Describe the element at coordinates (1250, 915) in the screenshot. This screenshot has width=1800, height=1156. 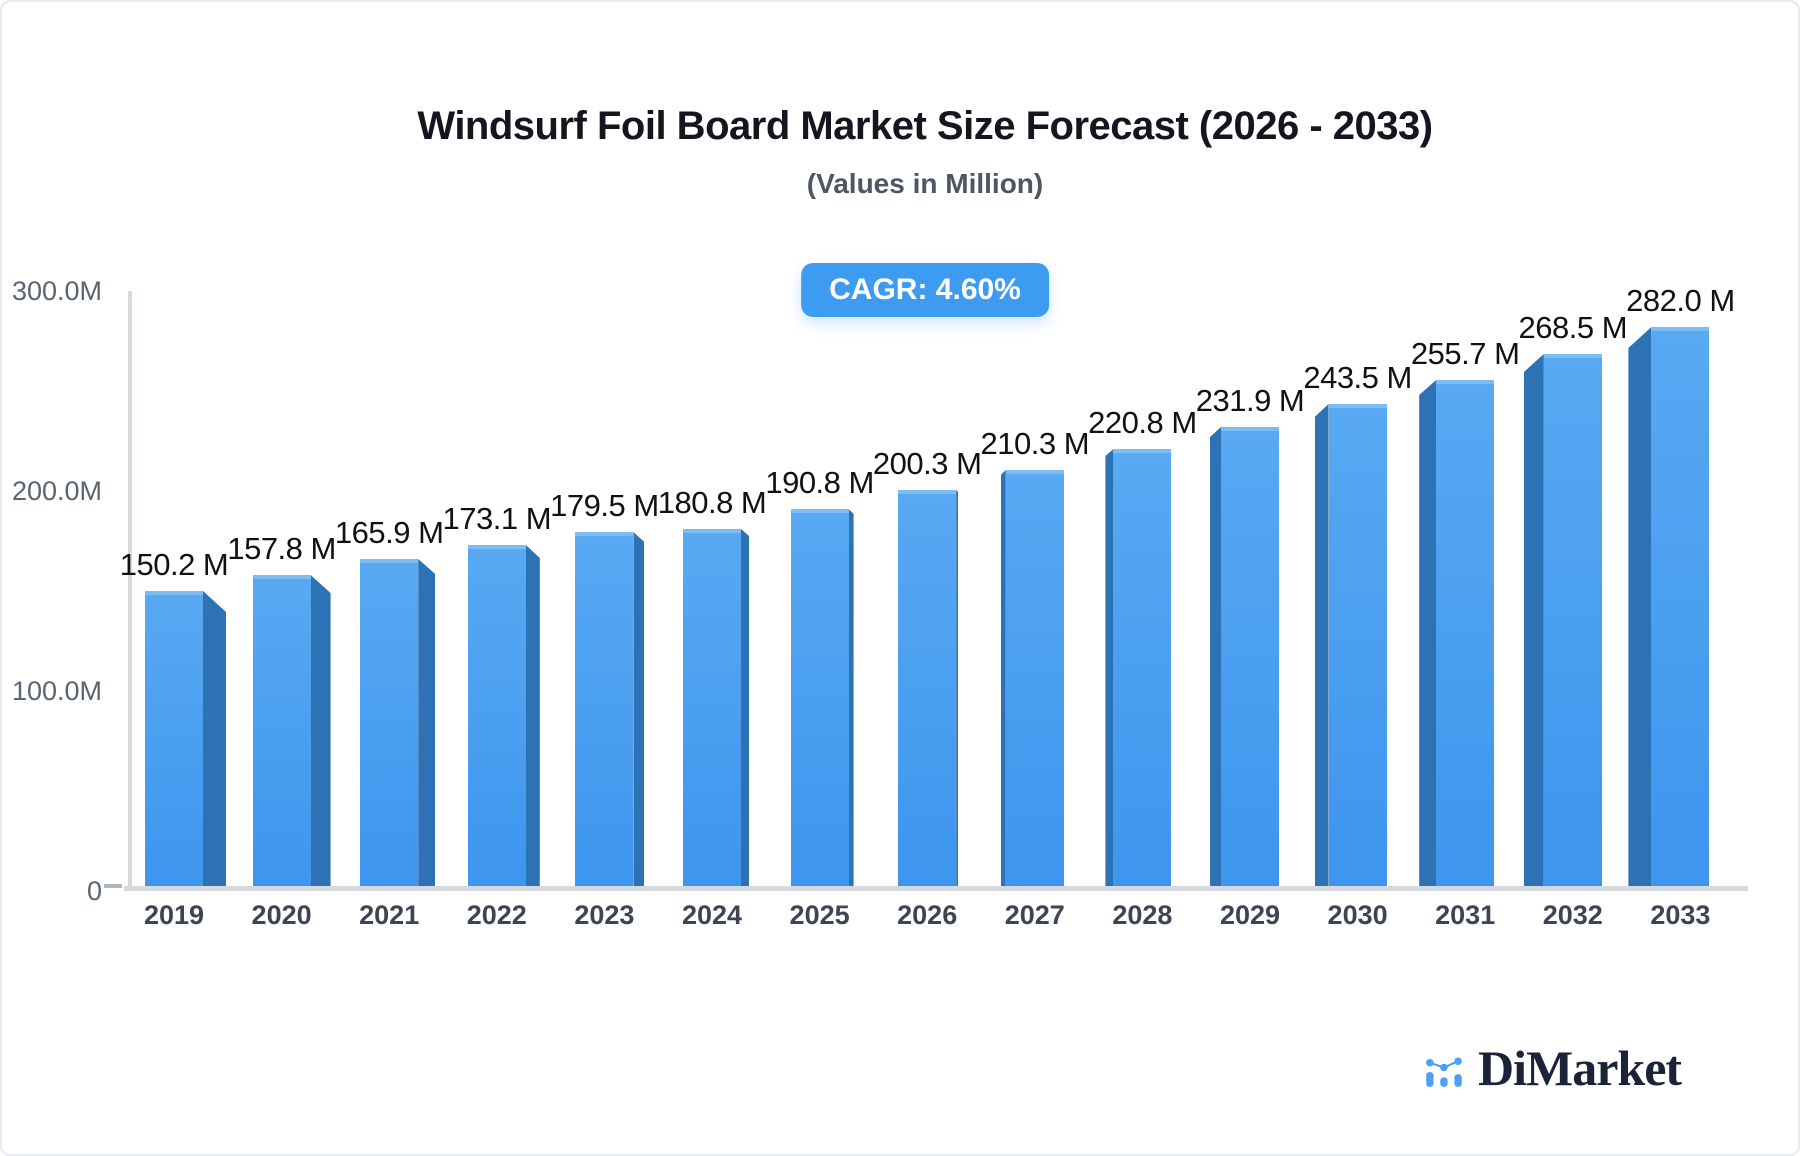
I see `x-axis-year-label: 2029` at that location.